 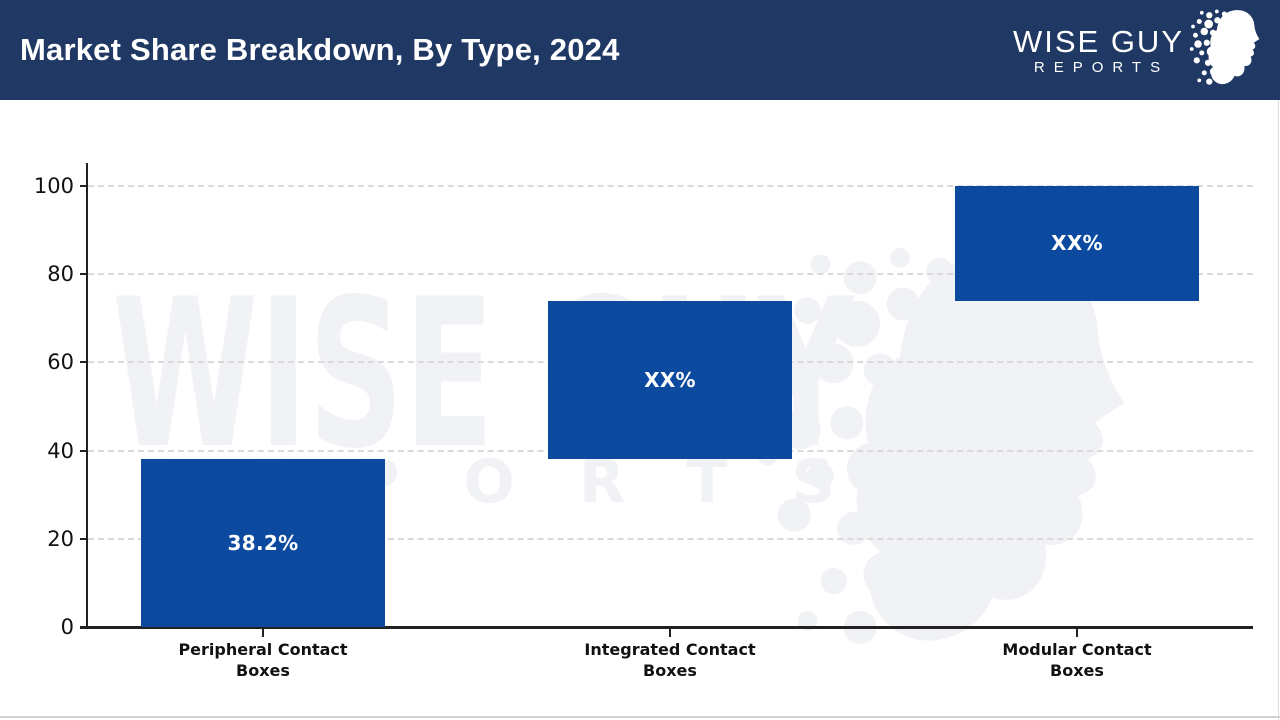 What do you see at coordinates (670, 660) in the screenshot?
I see `x-category-label: Integrated Contact Boxes` at bounding box center [670, 660].